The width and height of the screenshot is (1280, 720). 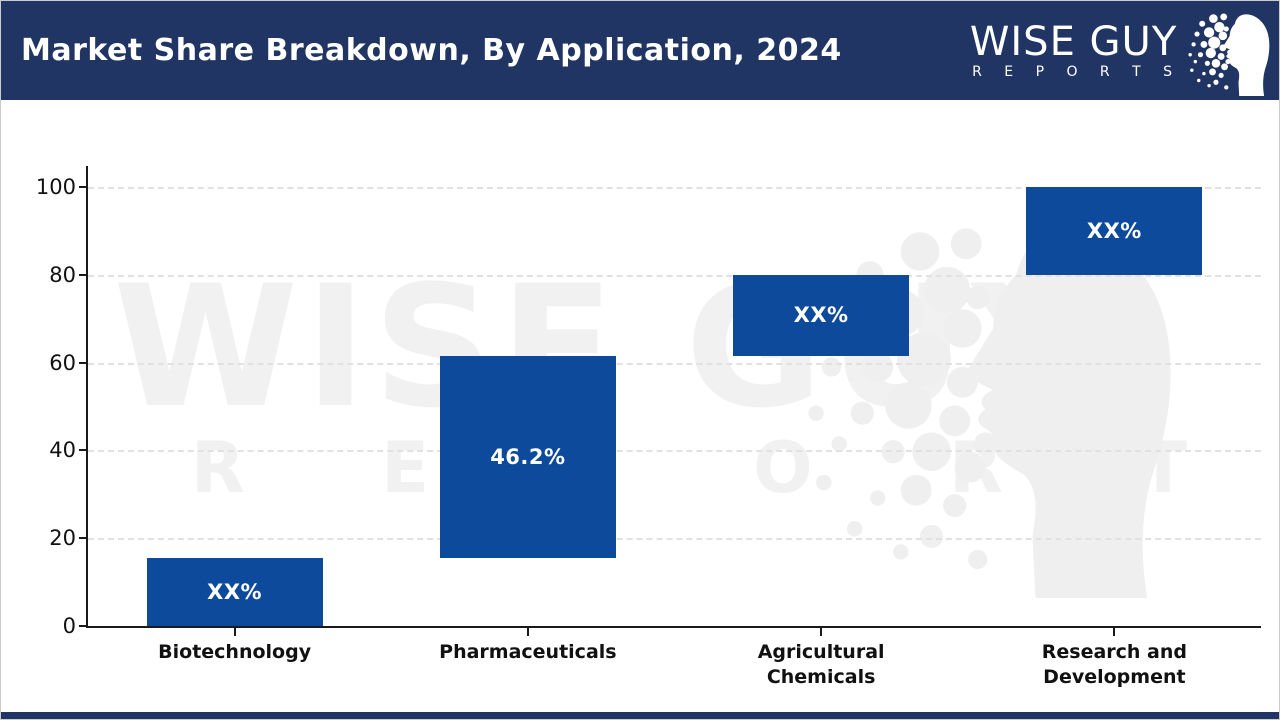 I want to click on x-category-label: Biotechnology, so click(x=235, y=652).